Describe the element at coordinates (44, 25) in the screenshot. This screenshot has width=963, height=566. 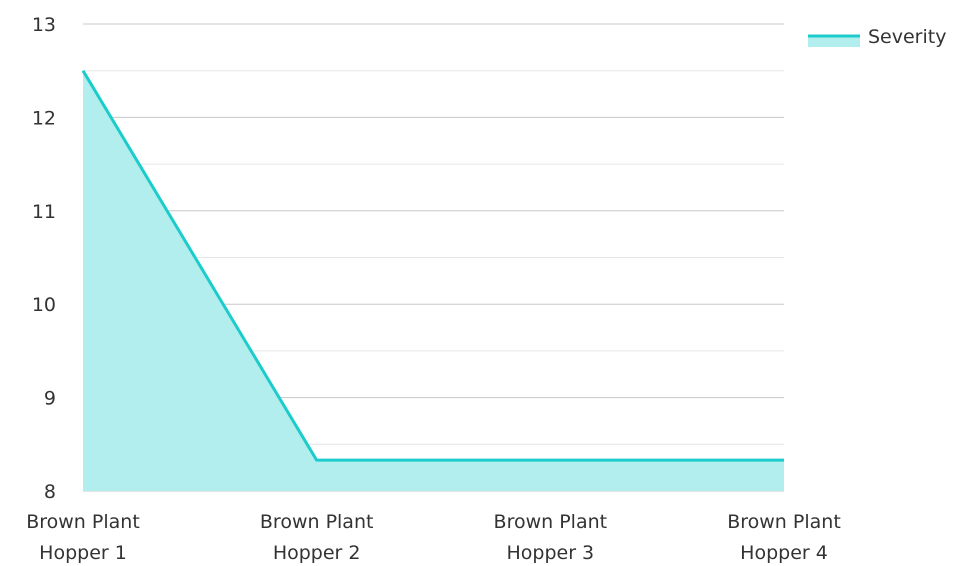
I see `y-tick-label: 13` at that location.